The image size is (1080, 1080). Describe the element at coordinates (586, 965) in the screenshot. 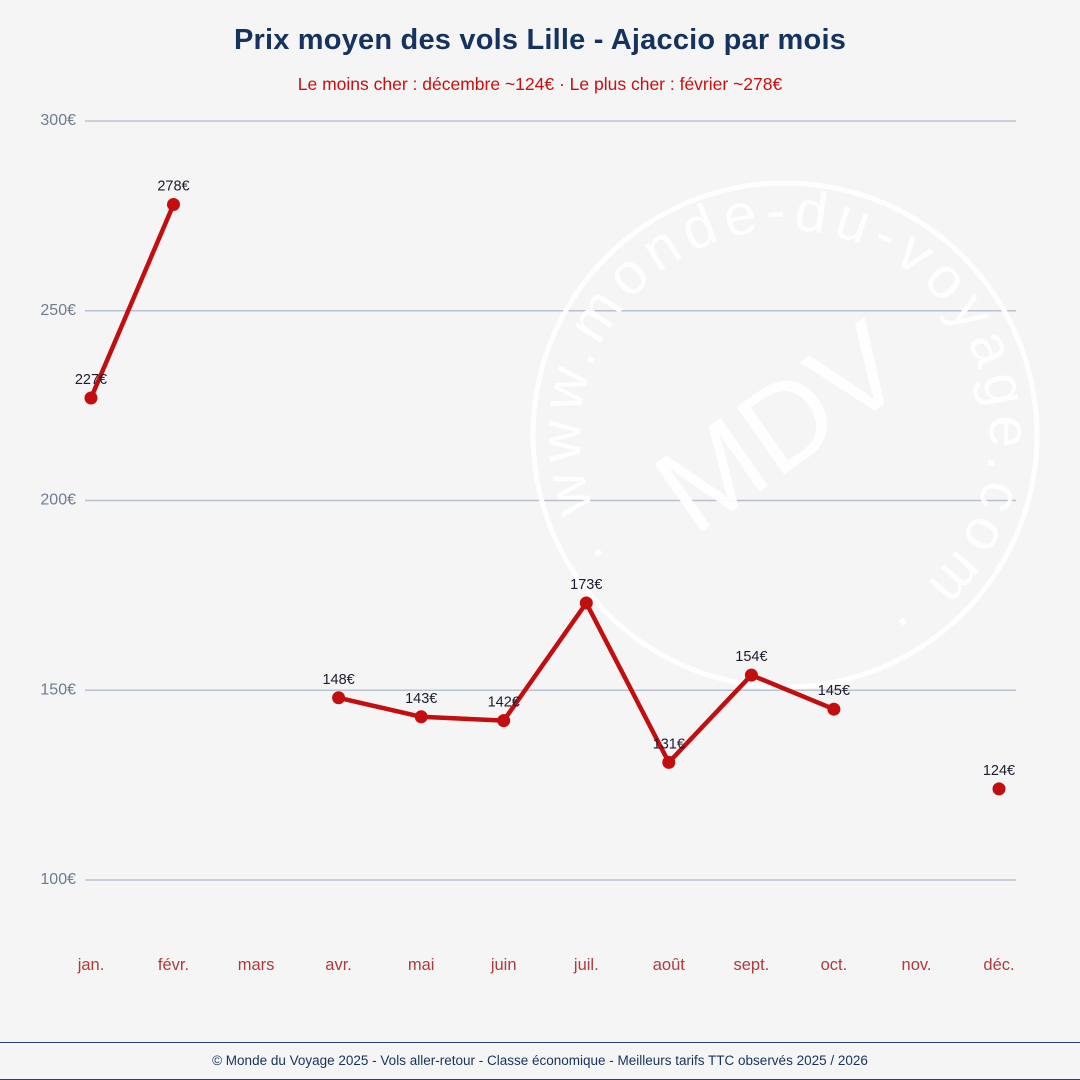

I see `month-label: juil.` at that location.